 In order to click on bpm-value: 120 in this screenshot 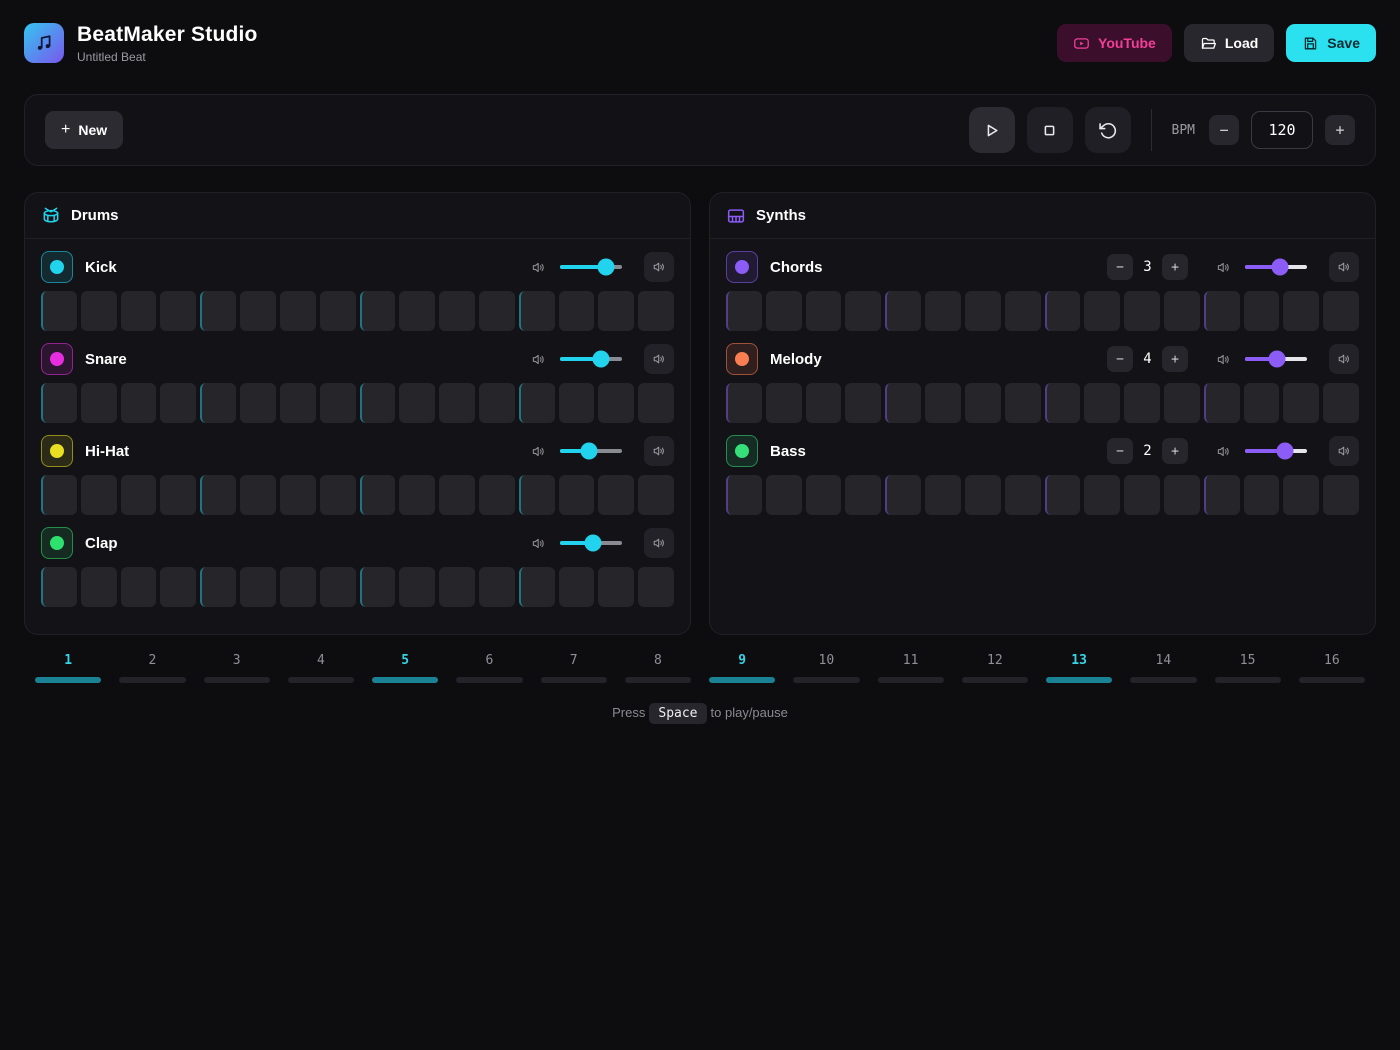, I will do `click(1282, 130)`.